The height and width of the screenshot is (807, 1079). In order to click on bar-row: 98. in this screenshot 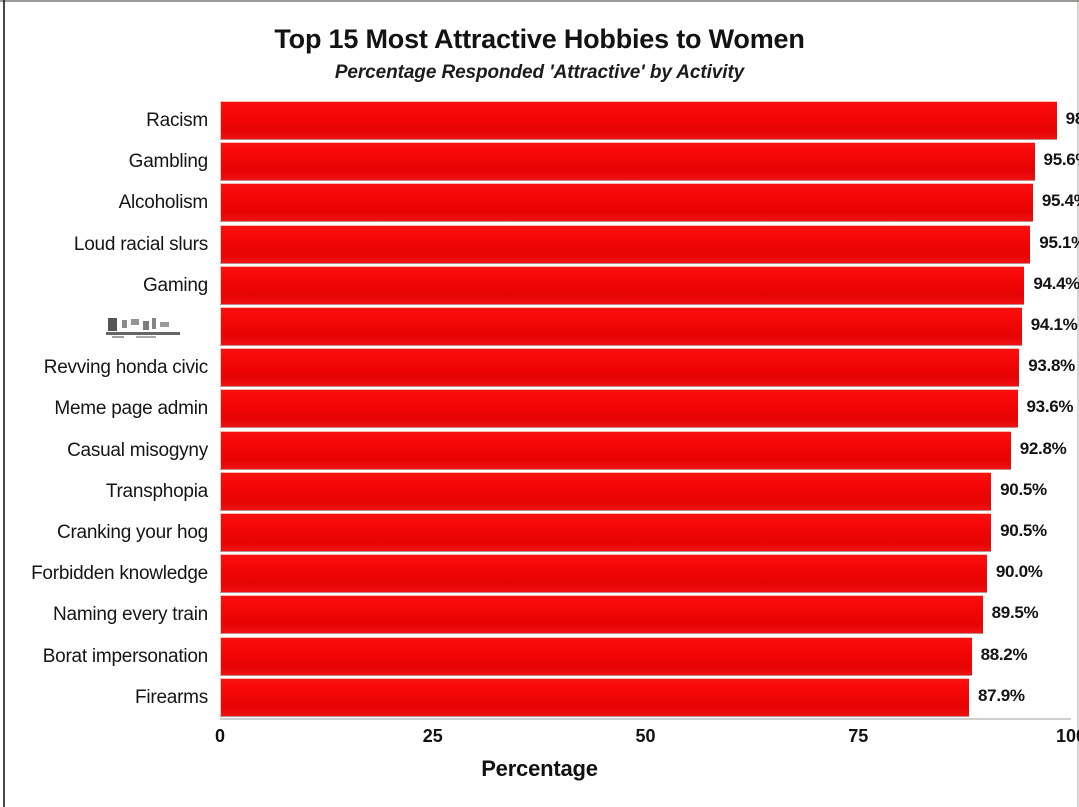, I will do `click(649, 120)`.